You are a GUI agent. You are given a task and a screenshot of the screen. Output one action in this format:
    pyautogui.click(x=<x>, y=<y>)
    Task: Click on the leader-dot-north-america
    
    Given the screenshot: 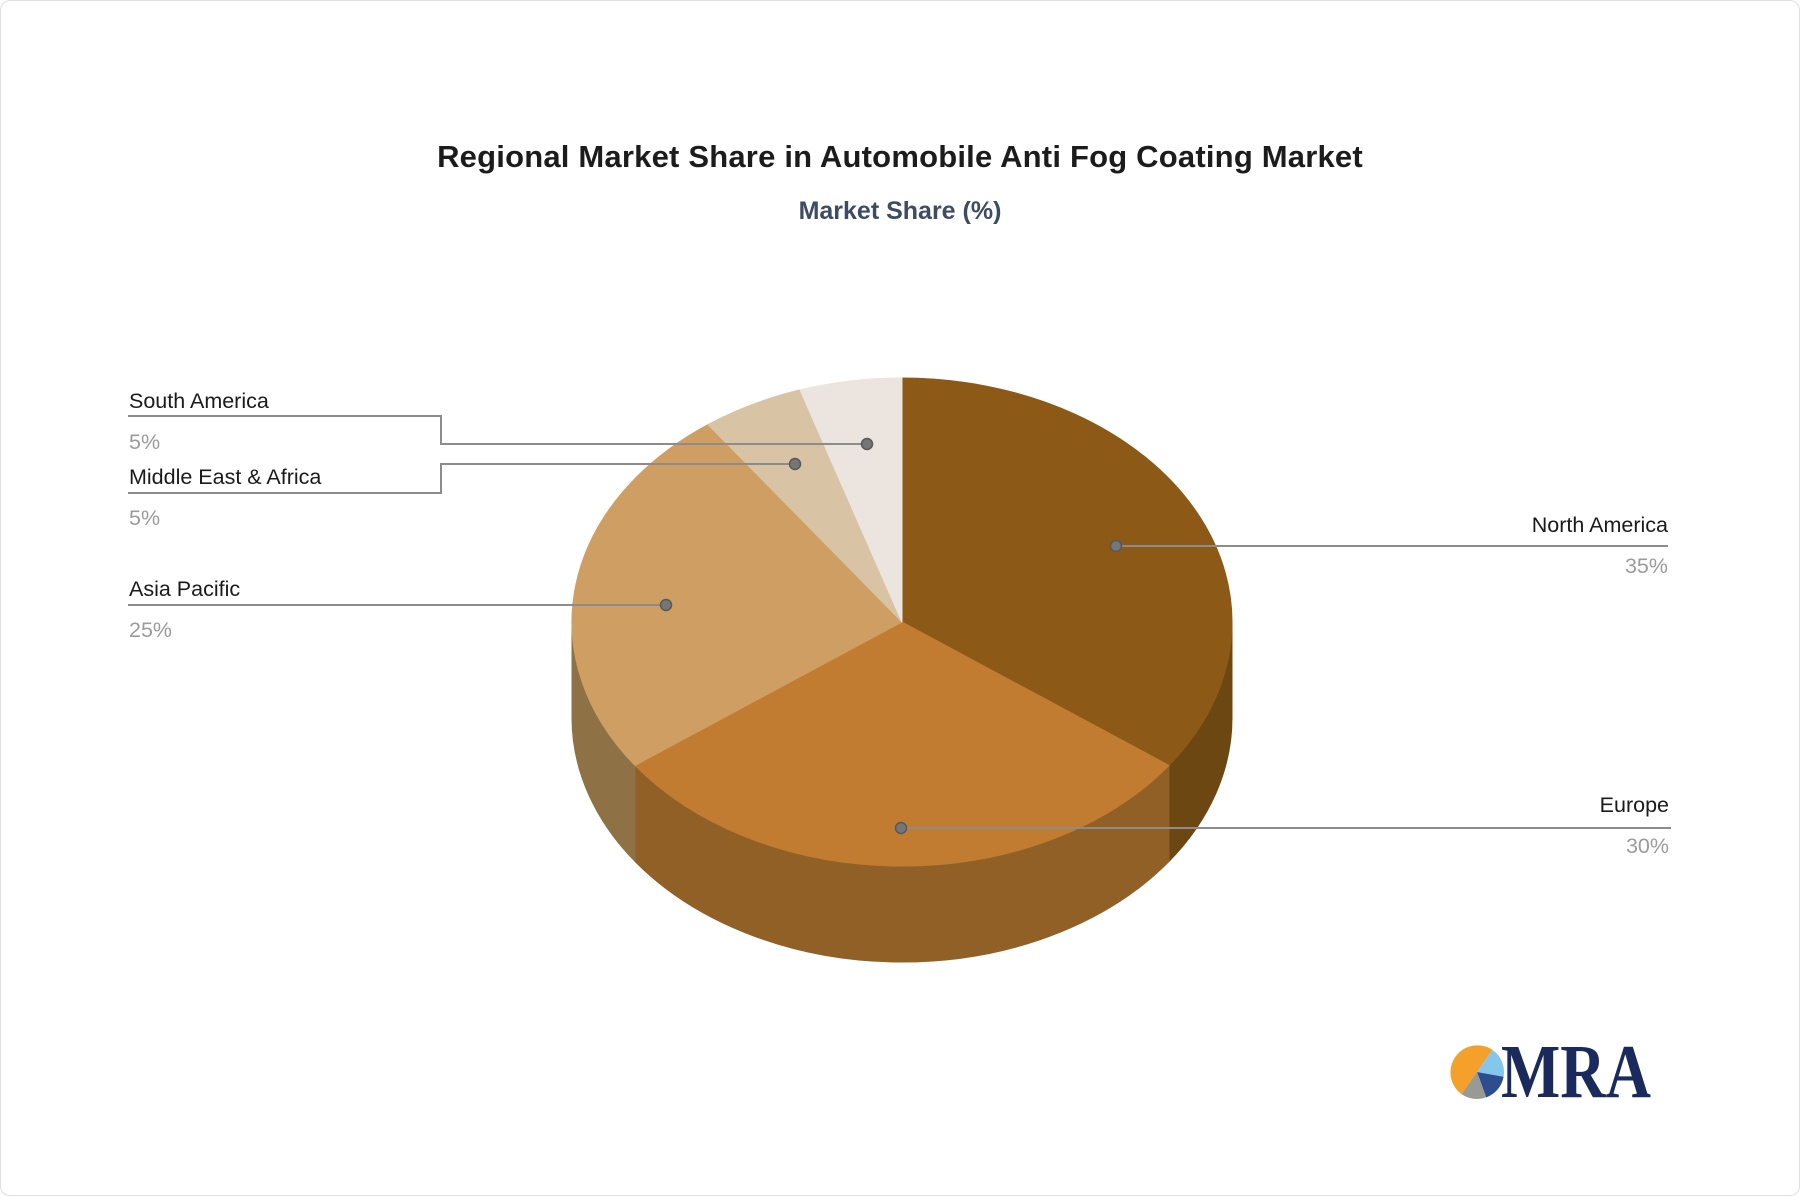 What is the action you would take?
    pyautogui.click(x=1116, y=546)
    